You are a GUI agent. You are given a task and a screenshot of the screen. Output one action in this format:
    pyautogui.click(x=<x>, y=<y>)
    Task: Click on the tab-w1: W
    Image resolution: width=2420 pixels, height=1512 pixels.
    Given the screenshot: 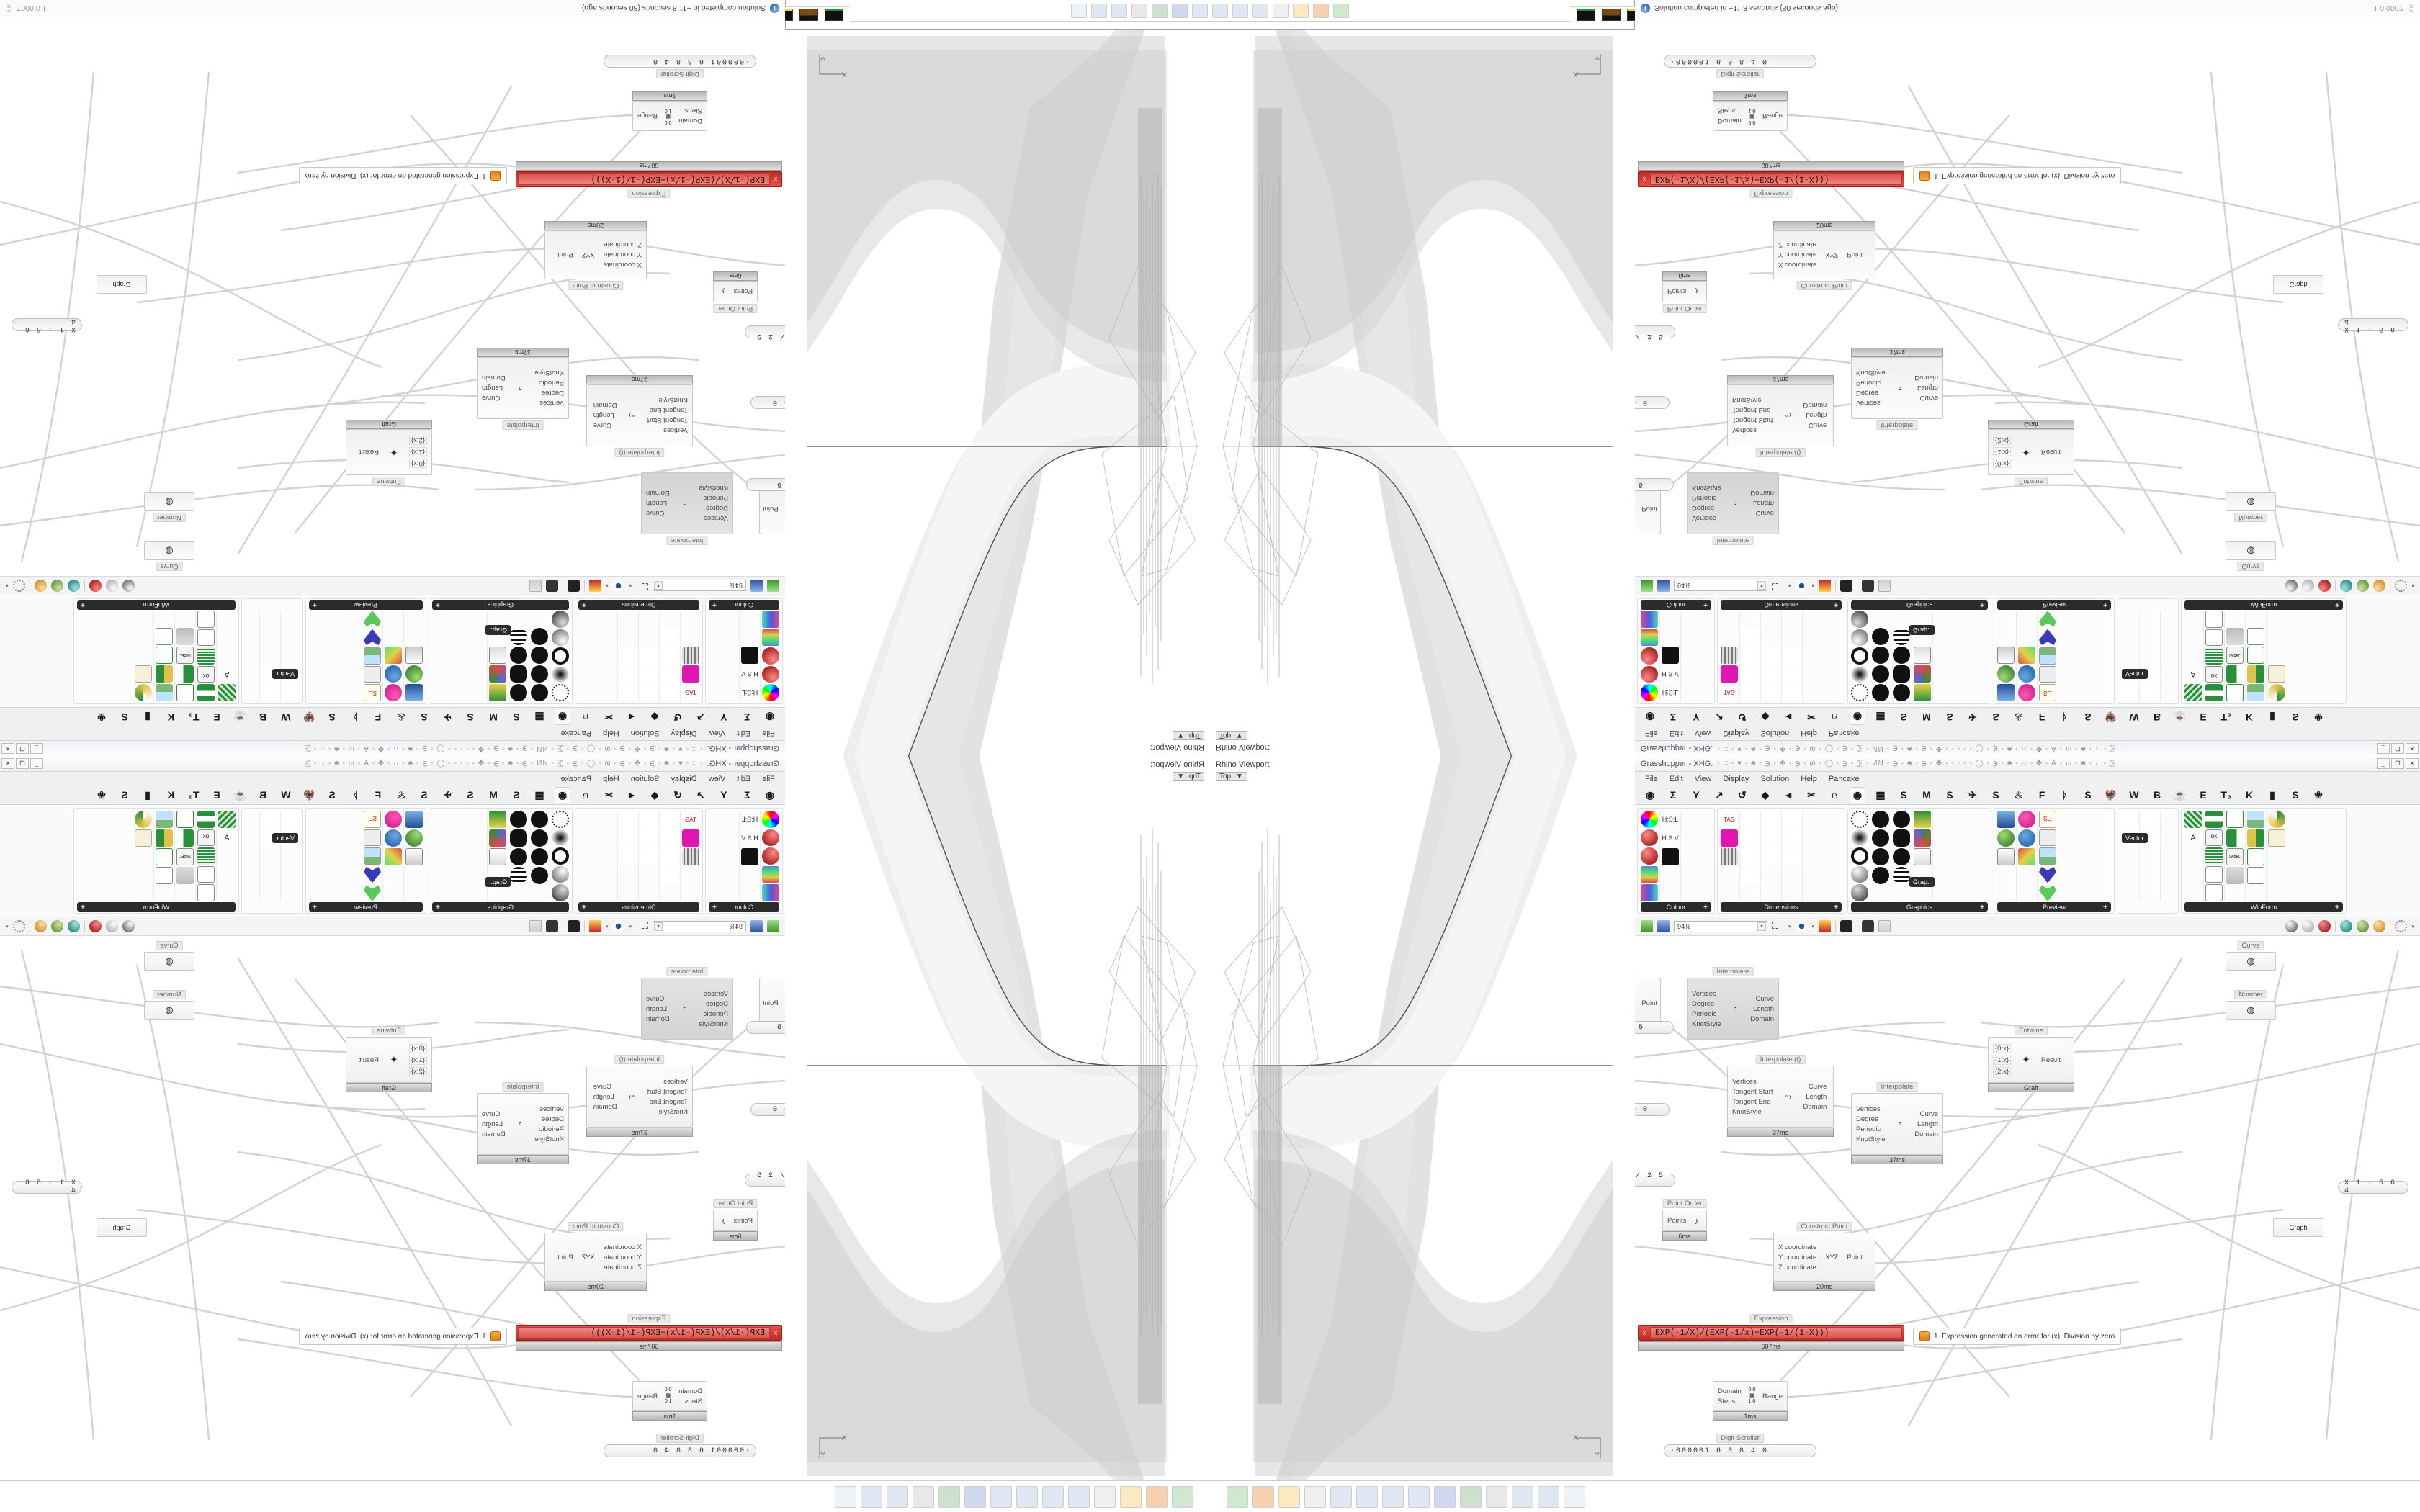 What is the action you would take?
    pyautogui.click(x=2134, y=795)
    